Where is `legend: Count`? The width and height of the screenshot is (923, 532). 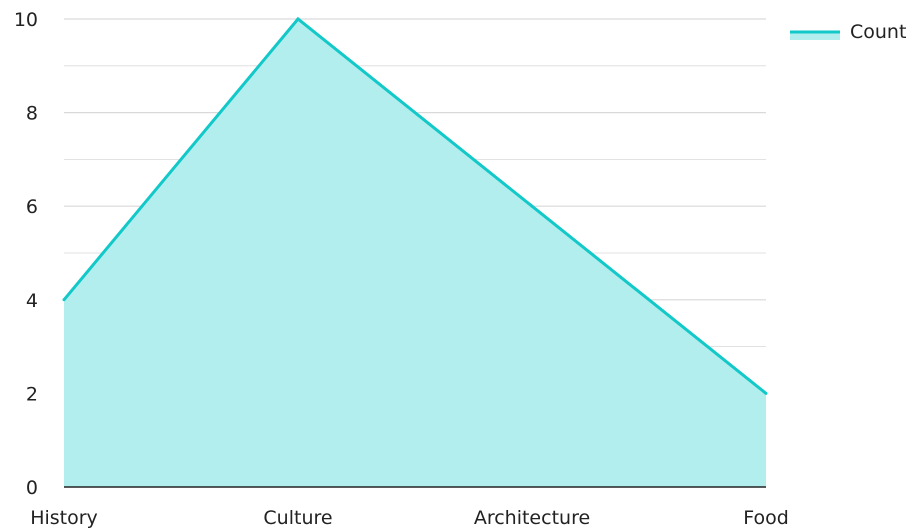
legend: Count is located at coordinates (848, 32).